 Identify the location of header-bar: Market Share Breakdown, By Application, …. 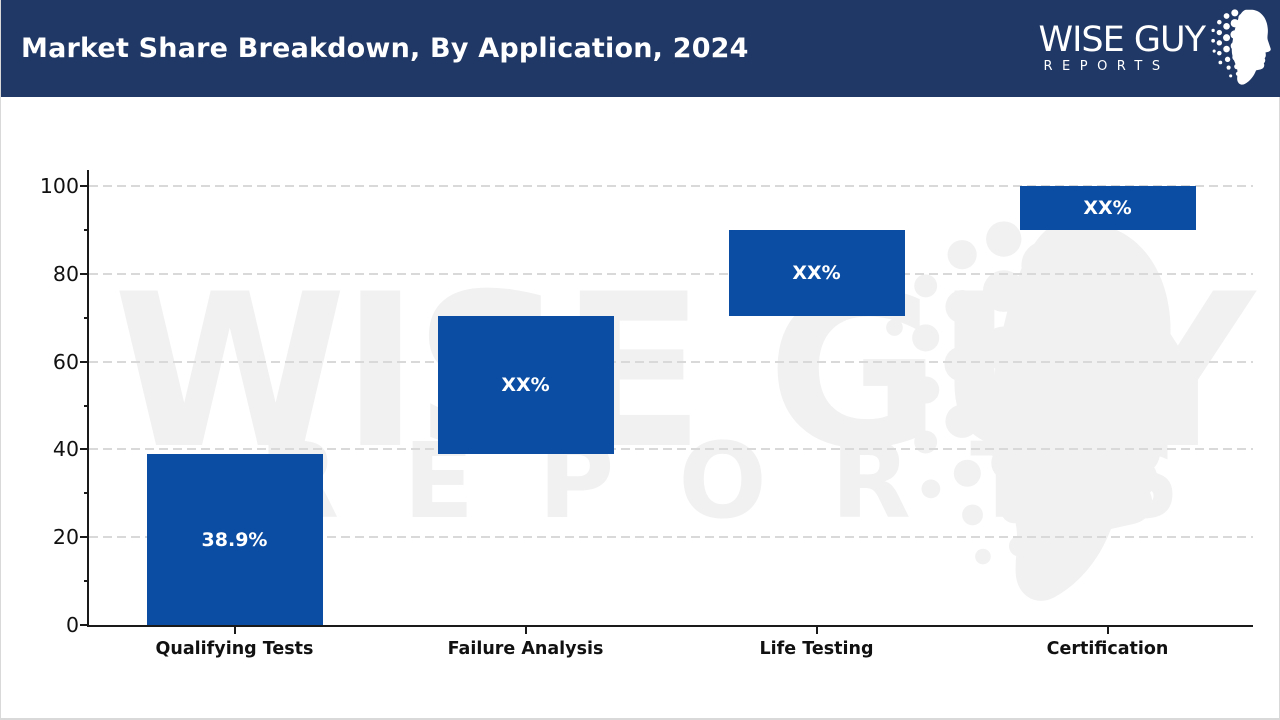
(640, 48).